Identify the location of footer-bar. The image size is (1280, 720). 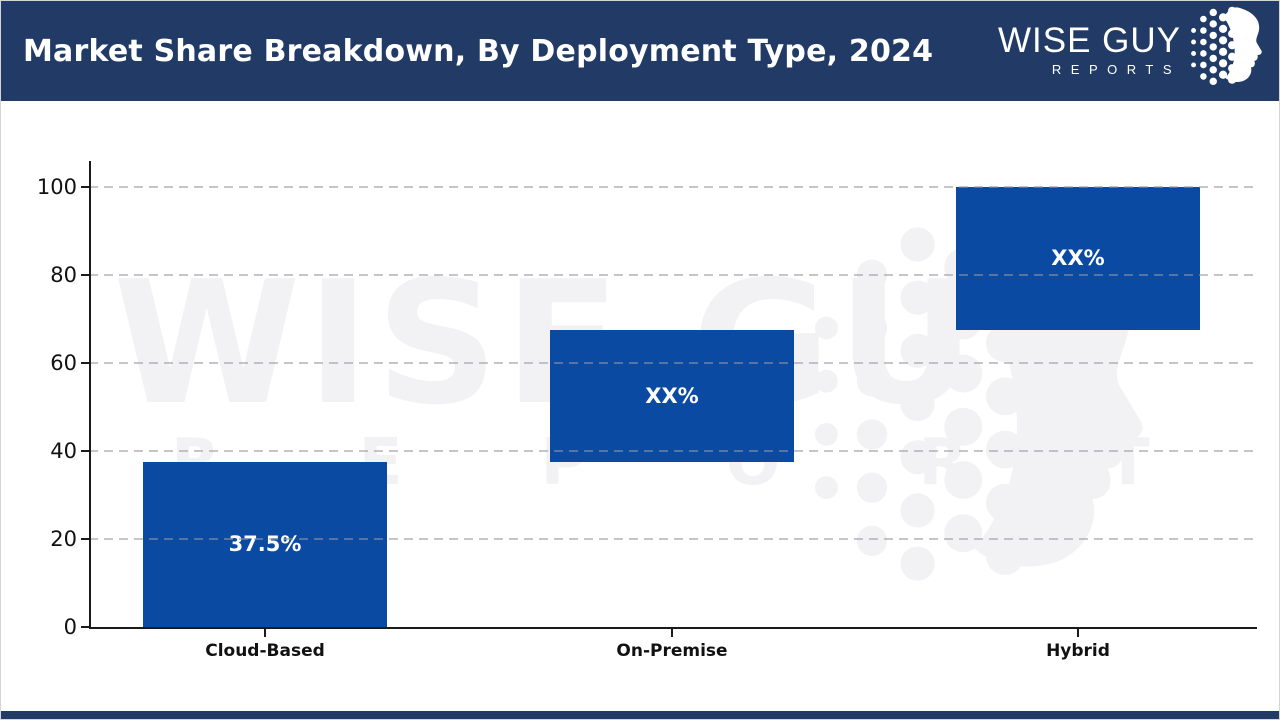
(640, 715).